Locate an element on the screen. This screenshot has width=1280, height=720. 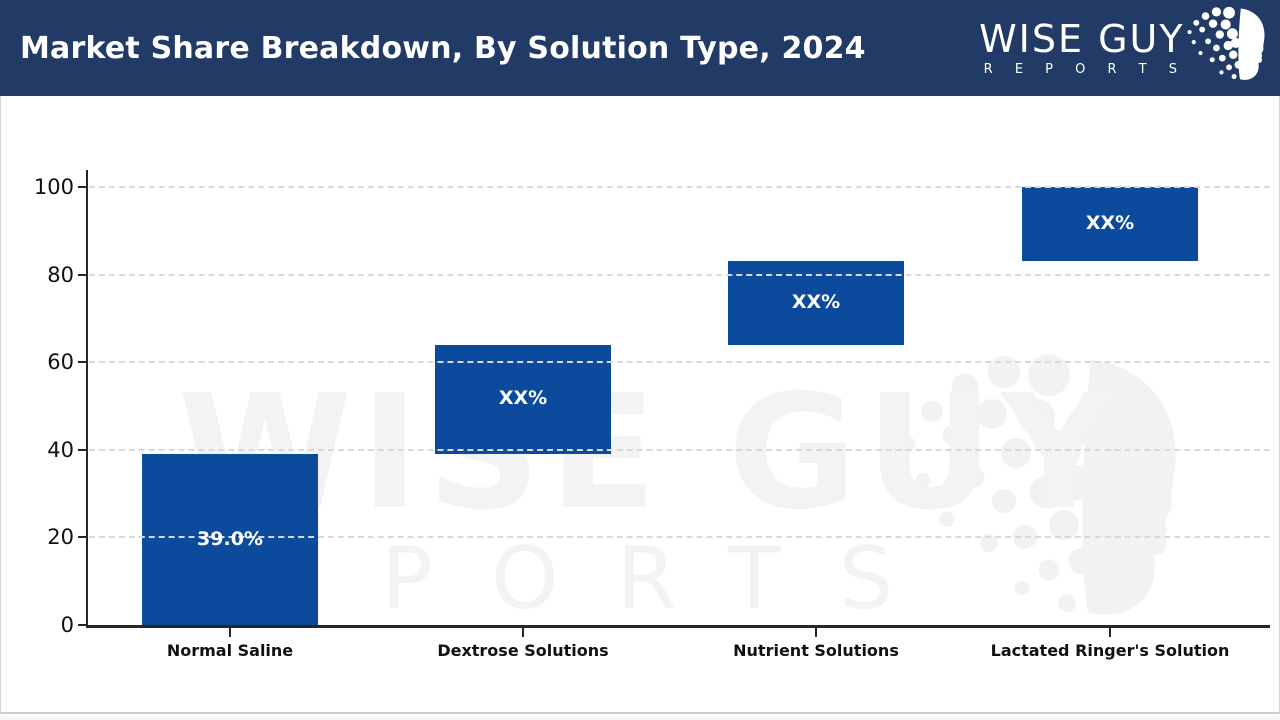
watermark-subtitle: REPORTS is located at coordinates (551, 579).